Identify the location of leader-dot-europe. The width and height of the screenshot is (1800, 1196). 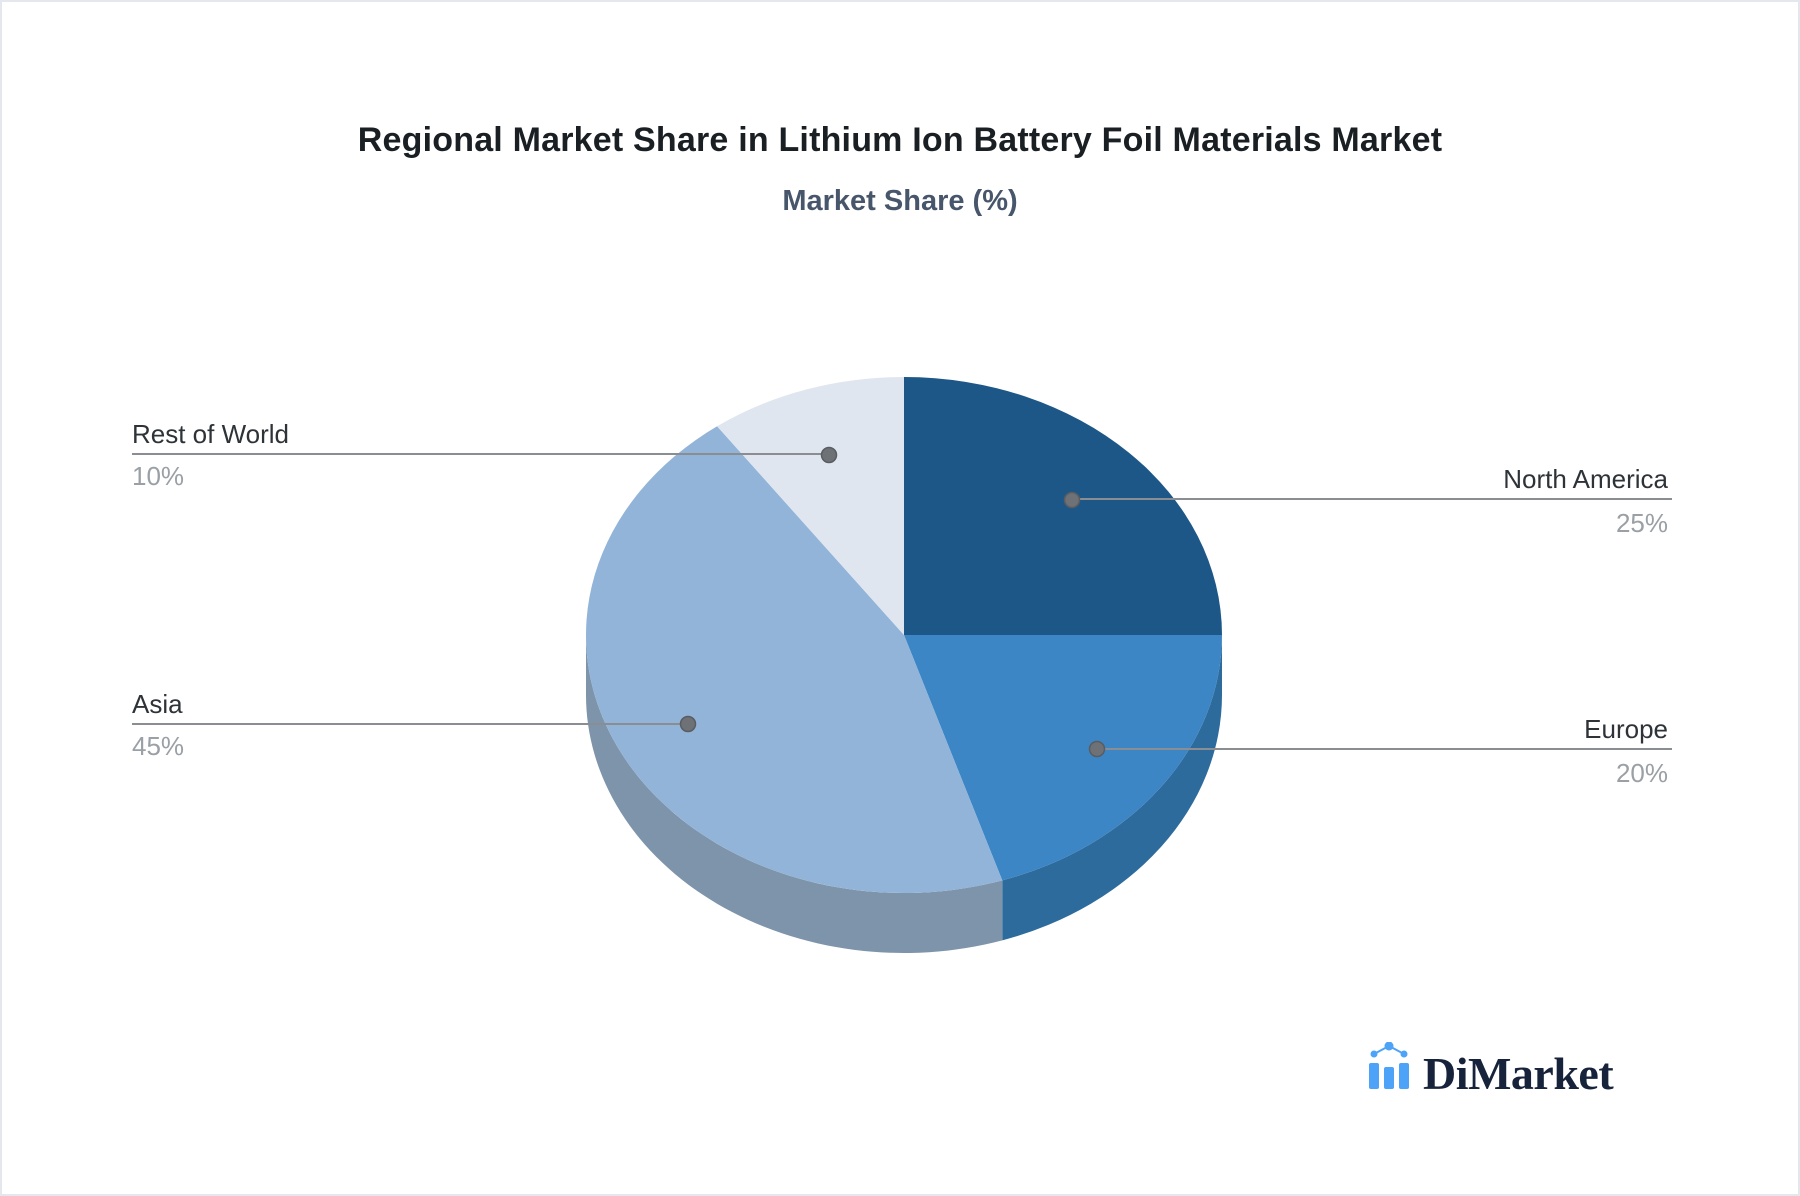
(1097, 749).